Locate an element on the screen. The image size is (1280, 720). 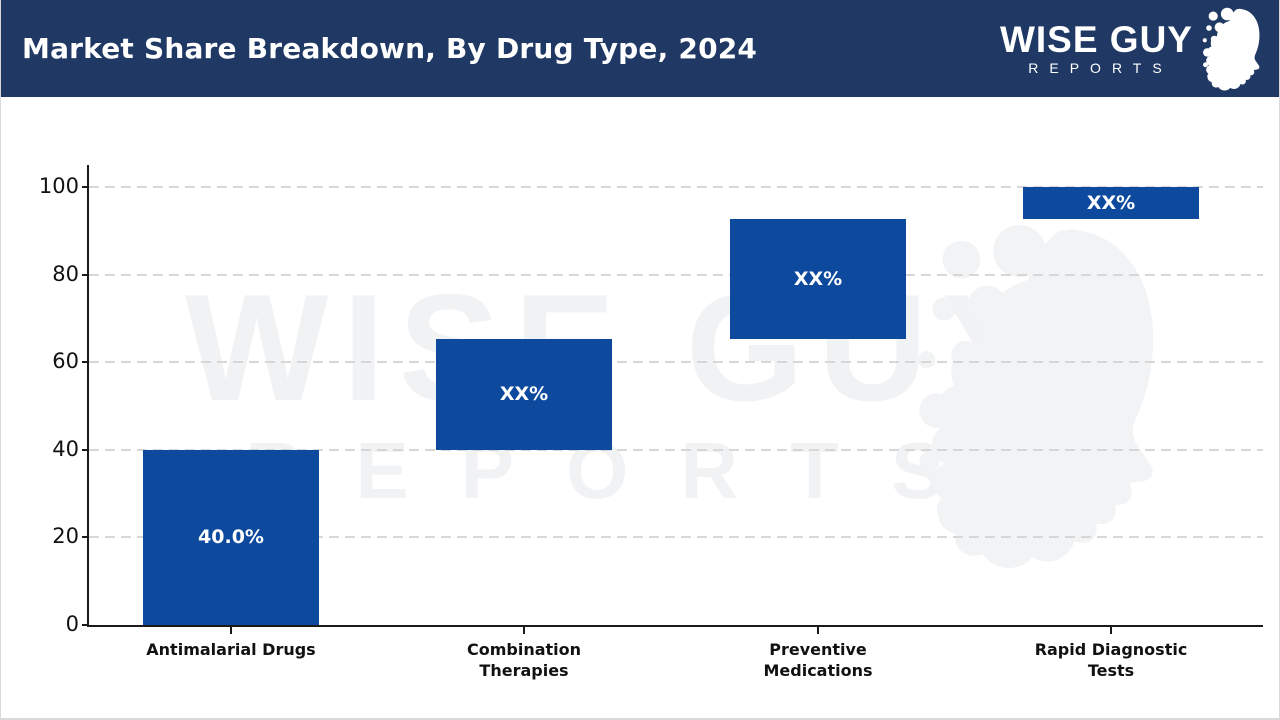
category-label-line: Antimalarial Drugs is located at coordinates (231, 649).